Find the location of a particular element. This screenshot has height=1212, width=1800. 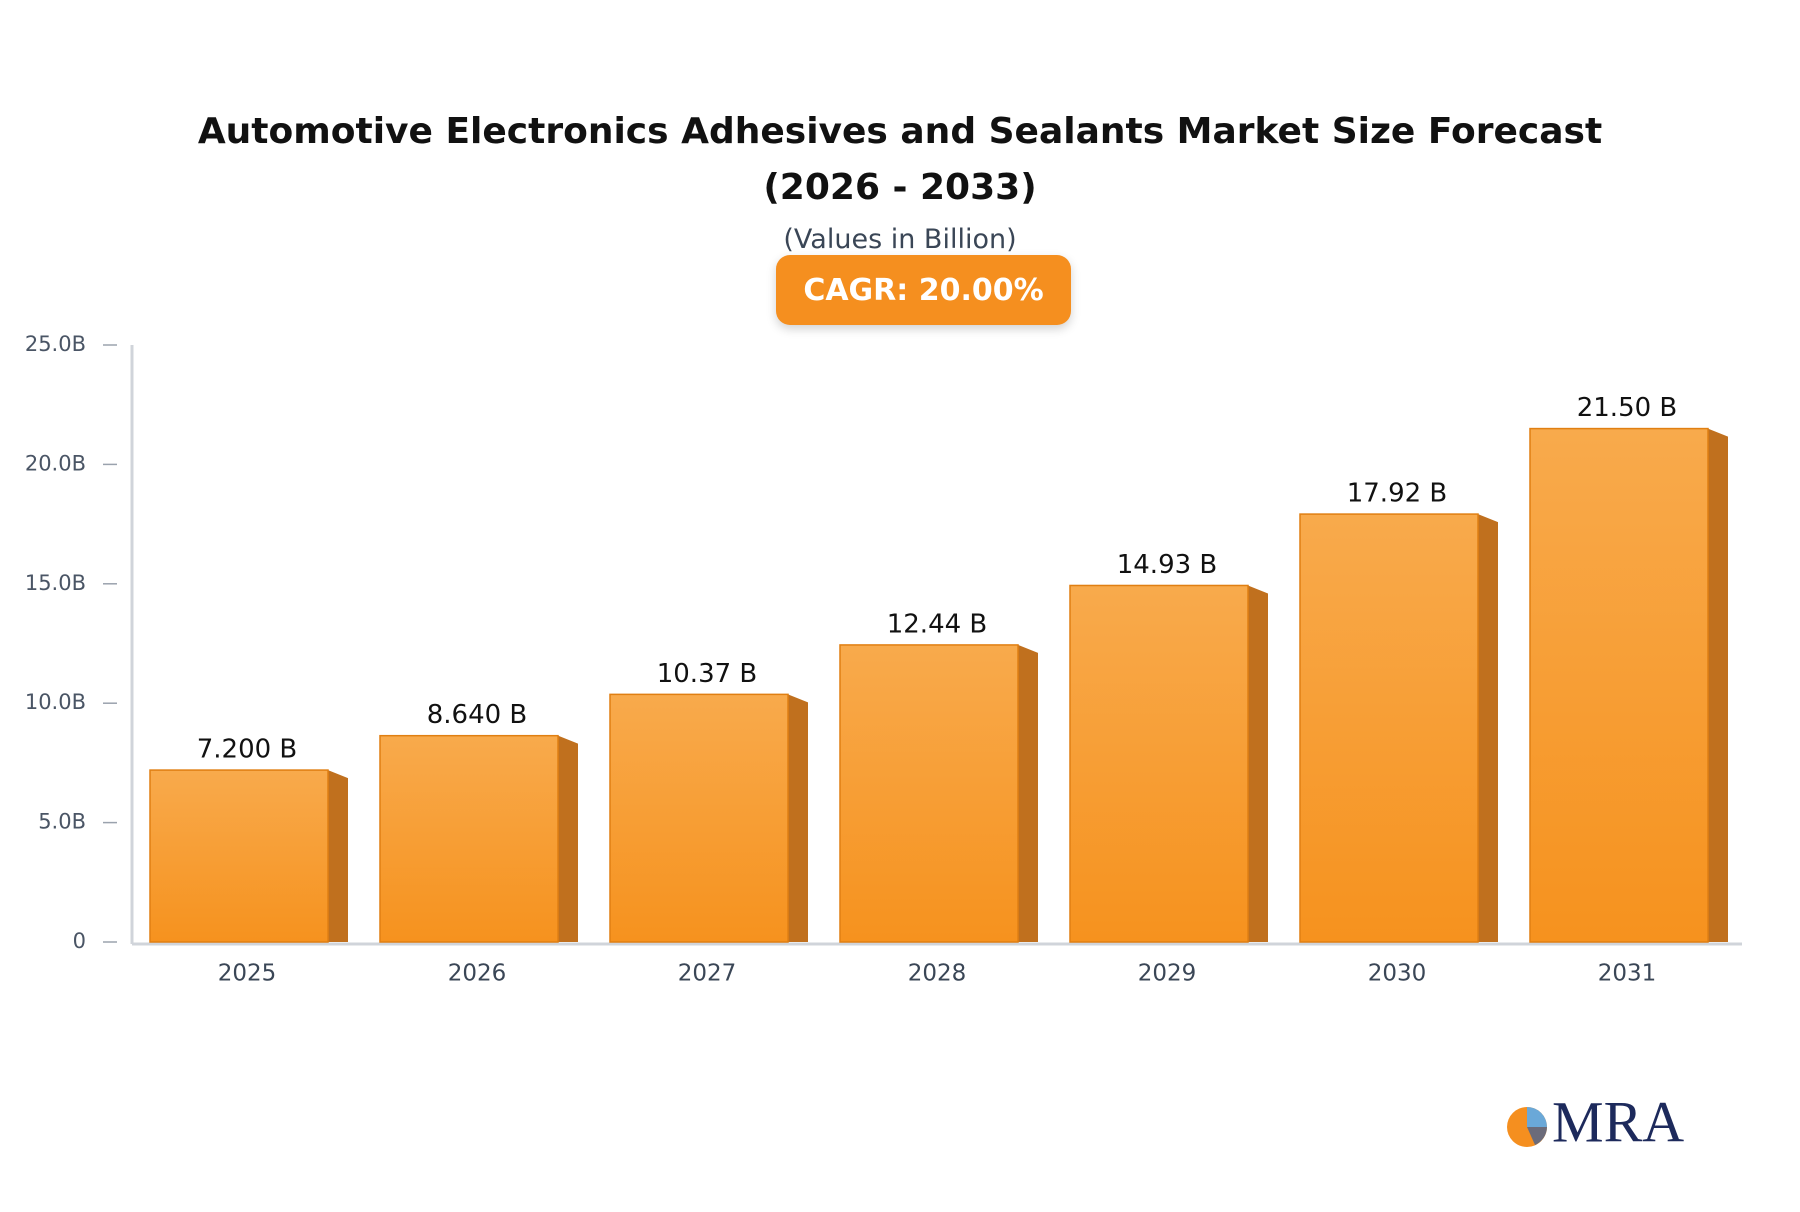

value-label: 14.93 B is located at coordinates (1167, 565).